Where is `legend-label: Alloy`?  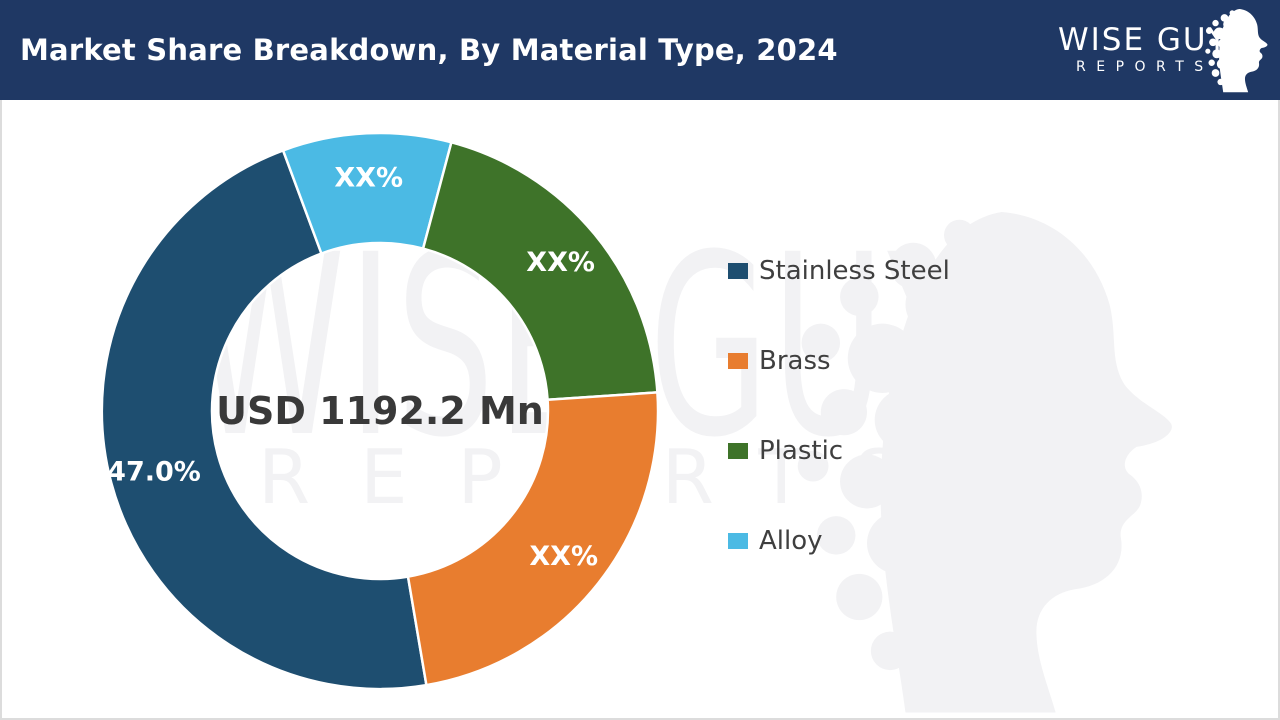 legend-label: Alloy is located at coordinates (791, 541).